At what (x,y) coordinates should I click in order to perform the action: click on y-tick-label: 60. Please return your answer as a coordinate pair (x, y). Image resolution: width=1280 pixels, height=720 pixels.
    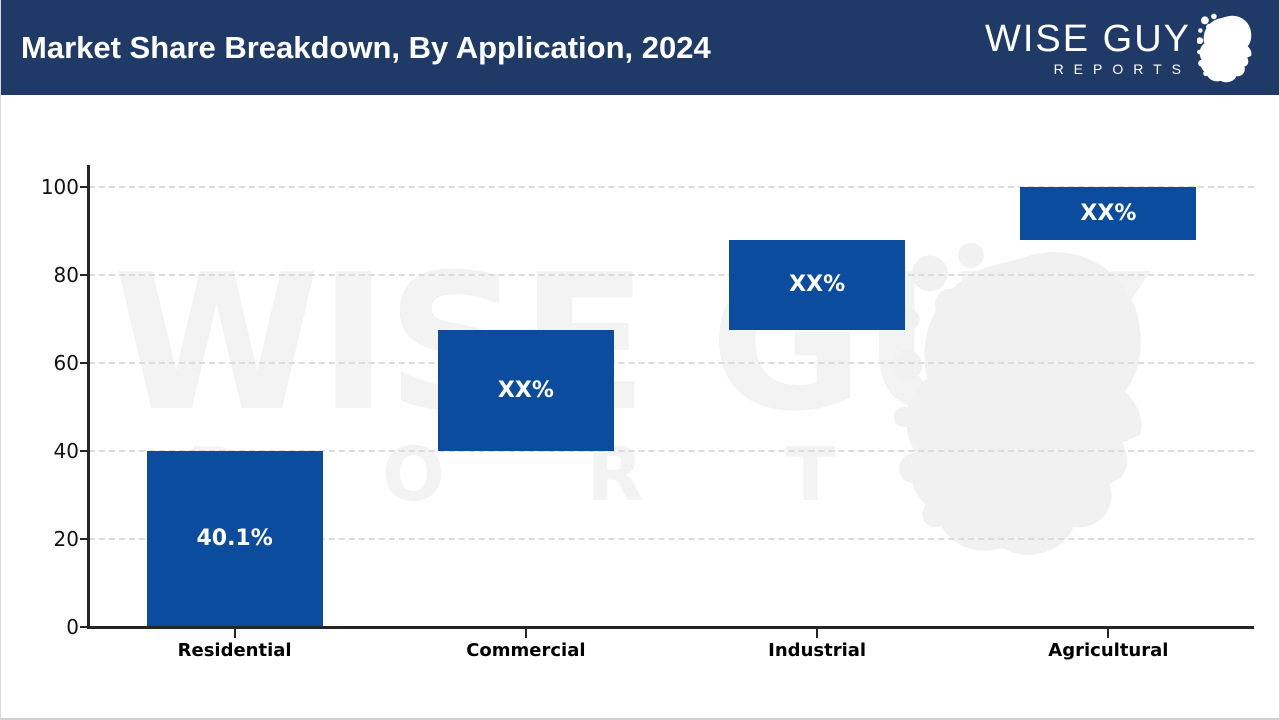
    Looking at the image, I should click on (66, 363).